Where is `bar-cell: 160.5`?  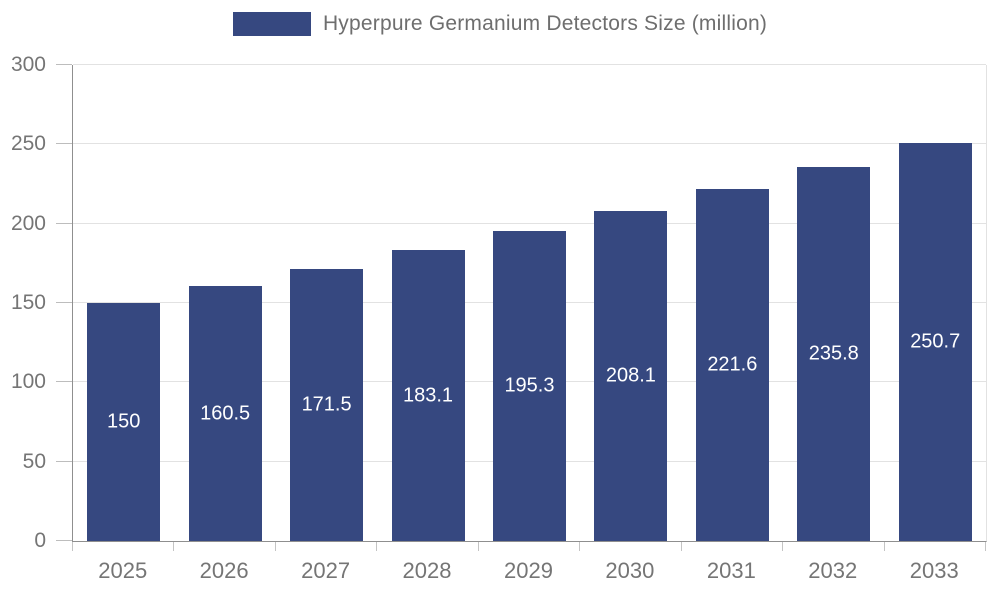 bar-cell: 160.5 is located at coordinates (224, 303).